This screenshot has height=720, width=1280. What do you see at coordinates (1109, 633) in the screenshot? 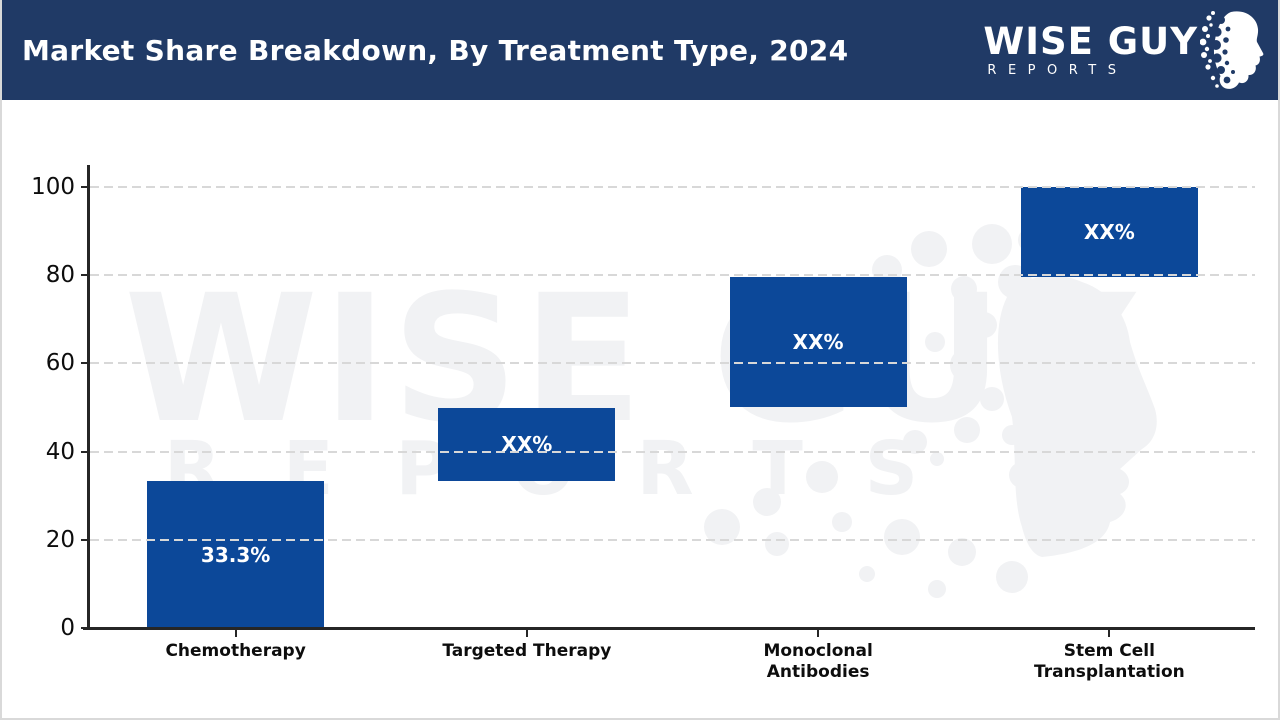
I see `x-tick-stem-cell-transplantation` at bounding box center [1109, 633].